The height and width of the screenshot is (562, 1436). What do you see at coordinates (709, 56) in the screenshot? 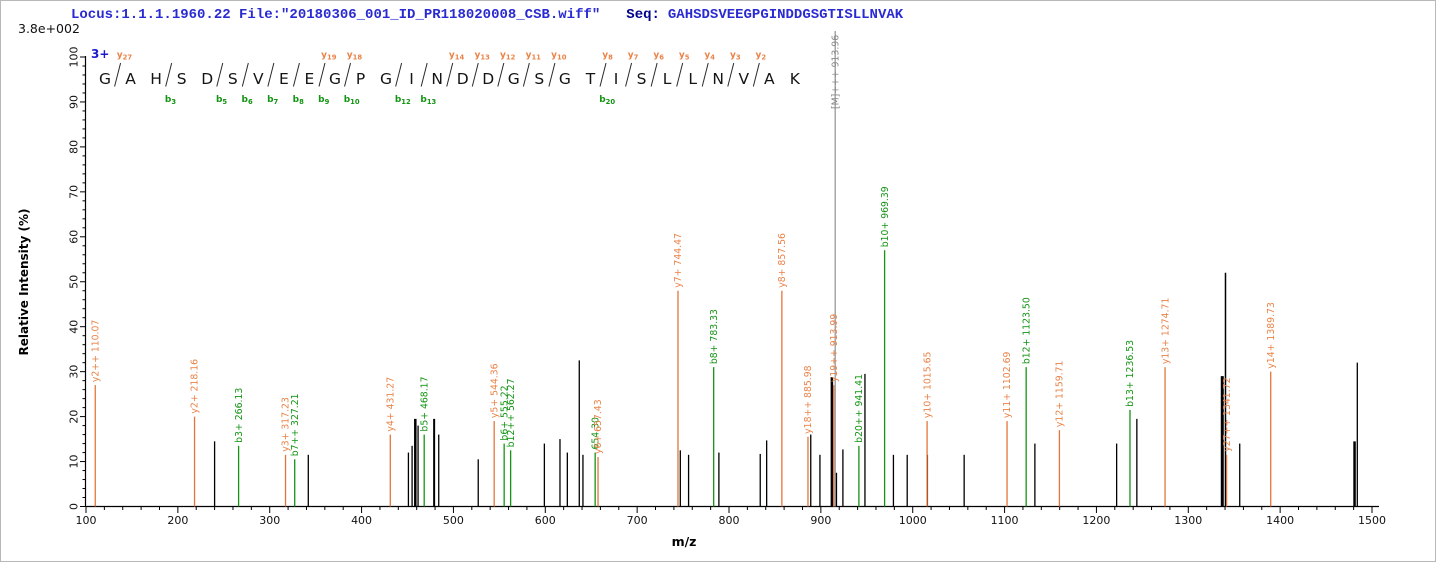
I see `y-ion-label: y4` at bounding box center [709, 56].